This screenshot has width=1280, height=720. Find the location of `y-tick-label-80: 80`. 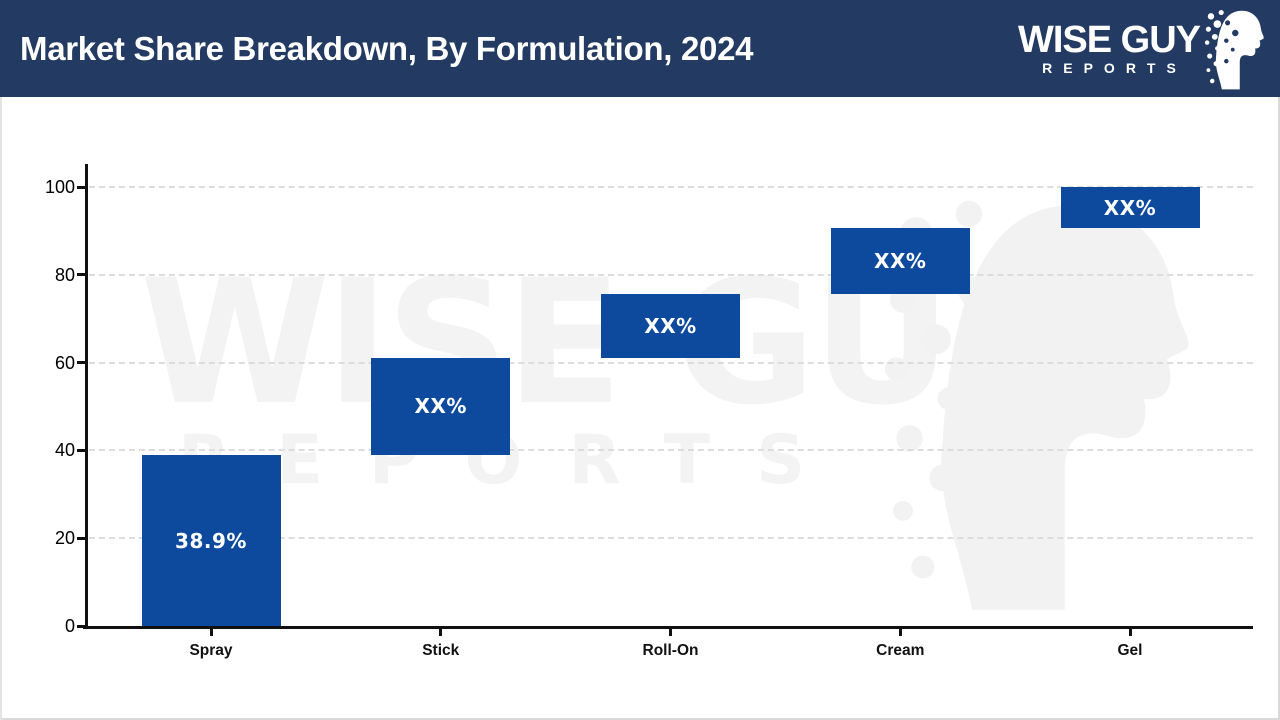

y-tick-label-80: 80 is located at coordinates (64, 274).